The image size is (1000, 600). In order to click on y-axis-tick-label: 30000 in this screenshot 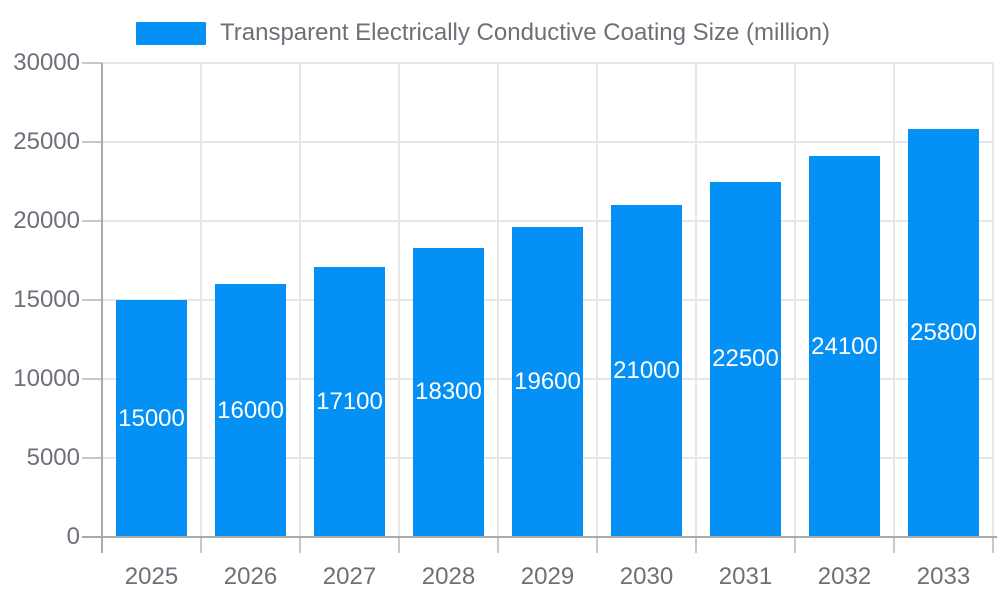, I will do `click(46, 62)`.